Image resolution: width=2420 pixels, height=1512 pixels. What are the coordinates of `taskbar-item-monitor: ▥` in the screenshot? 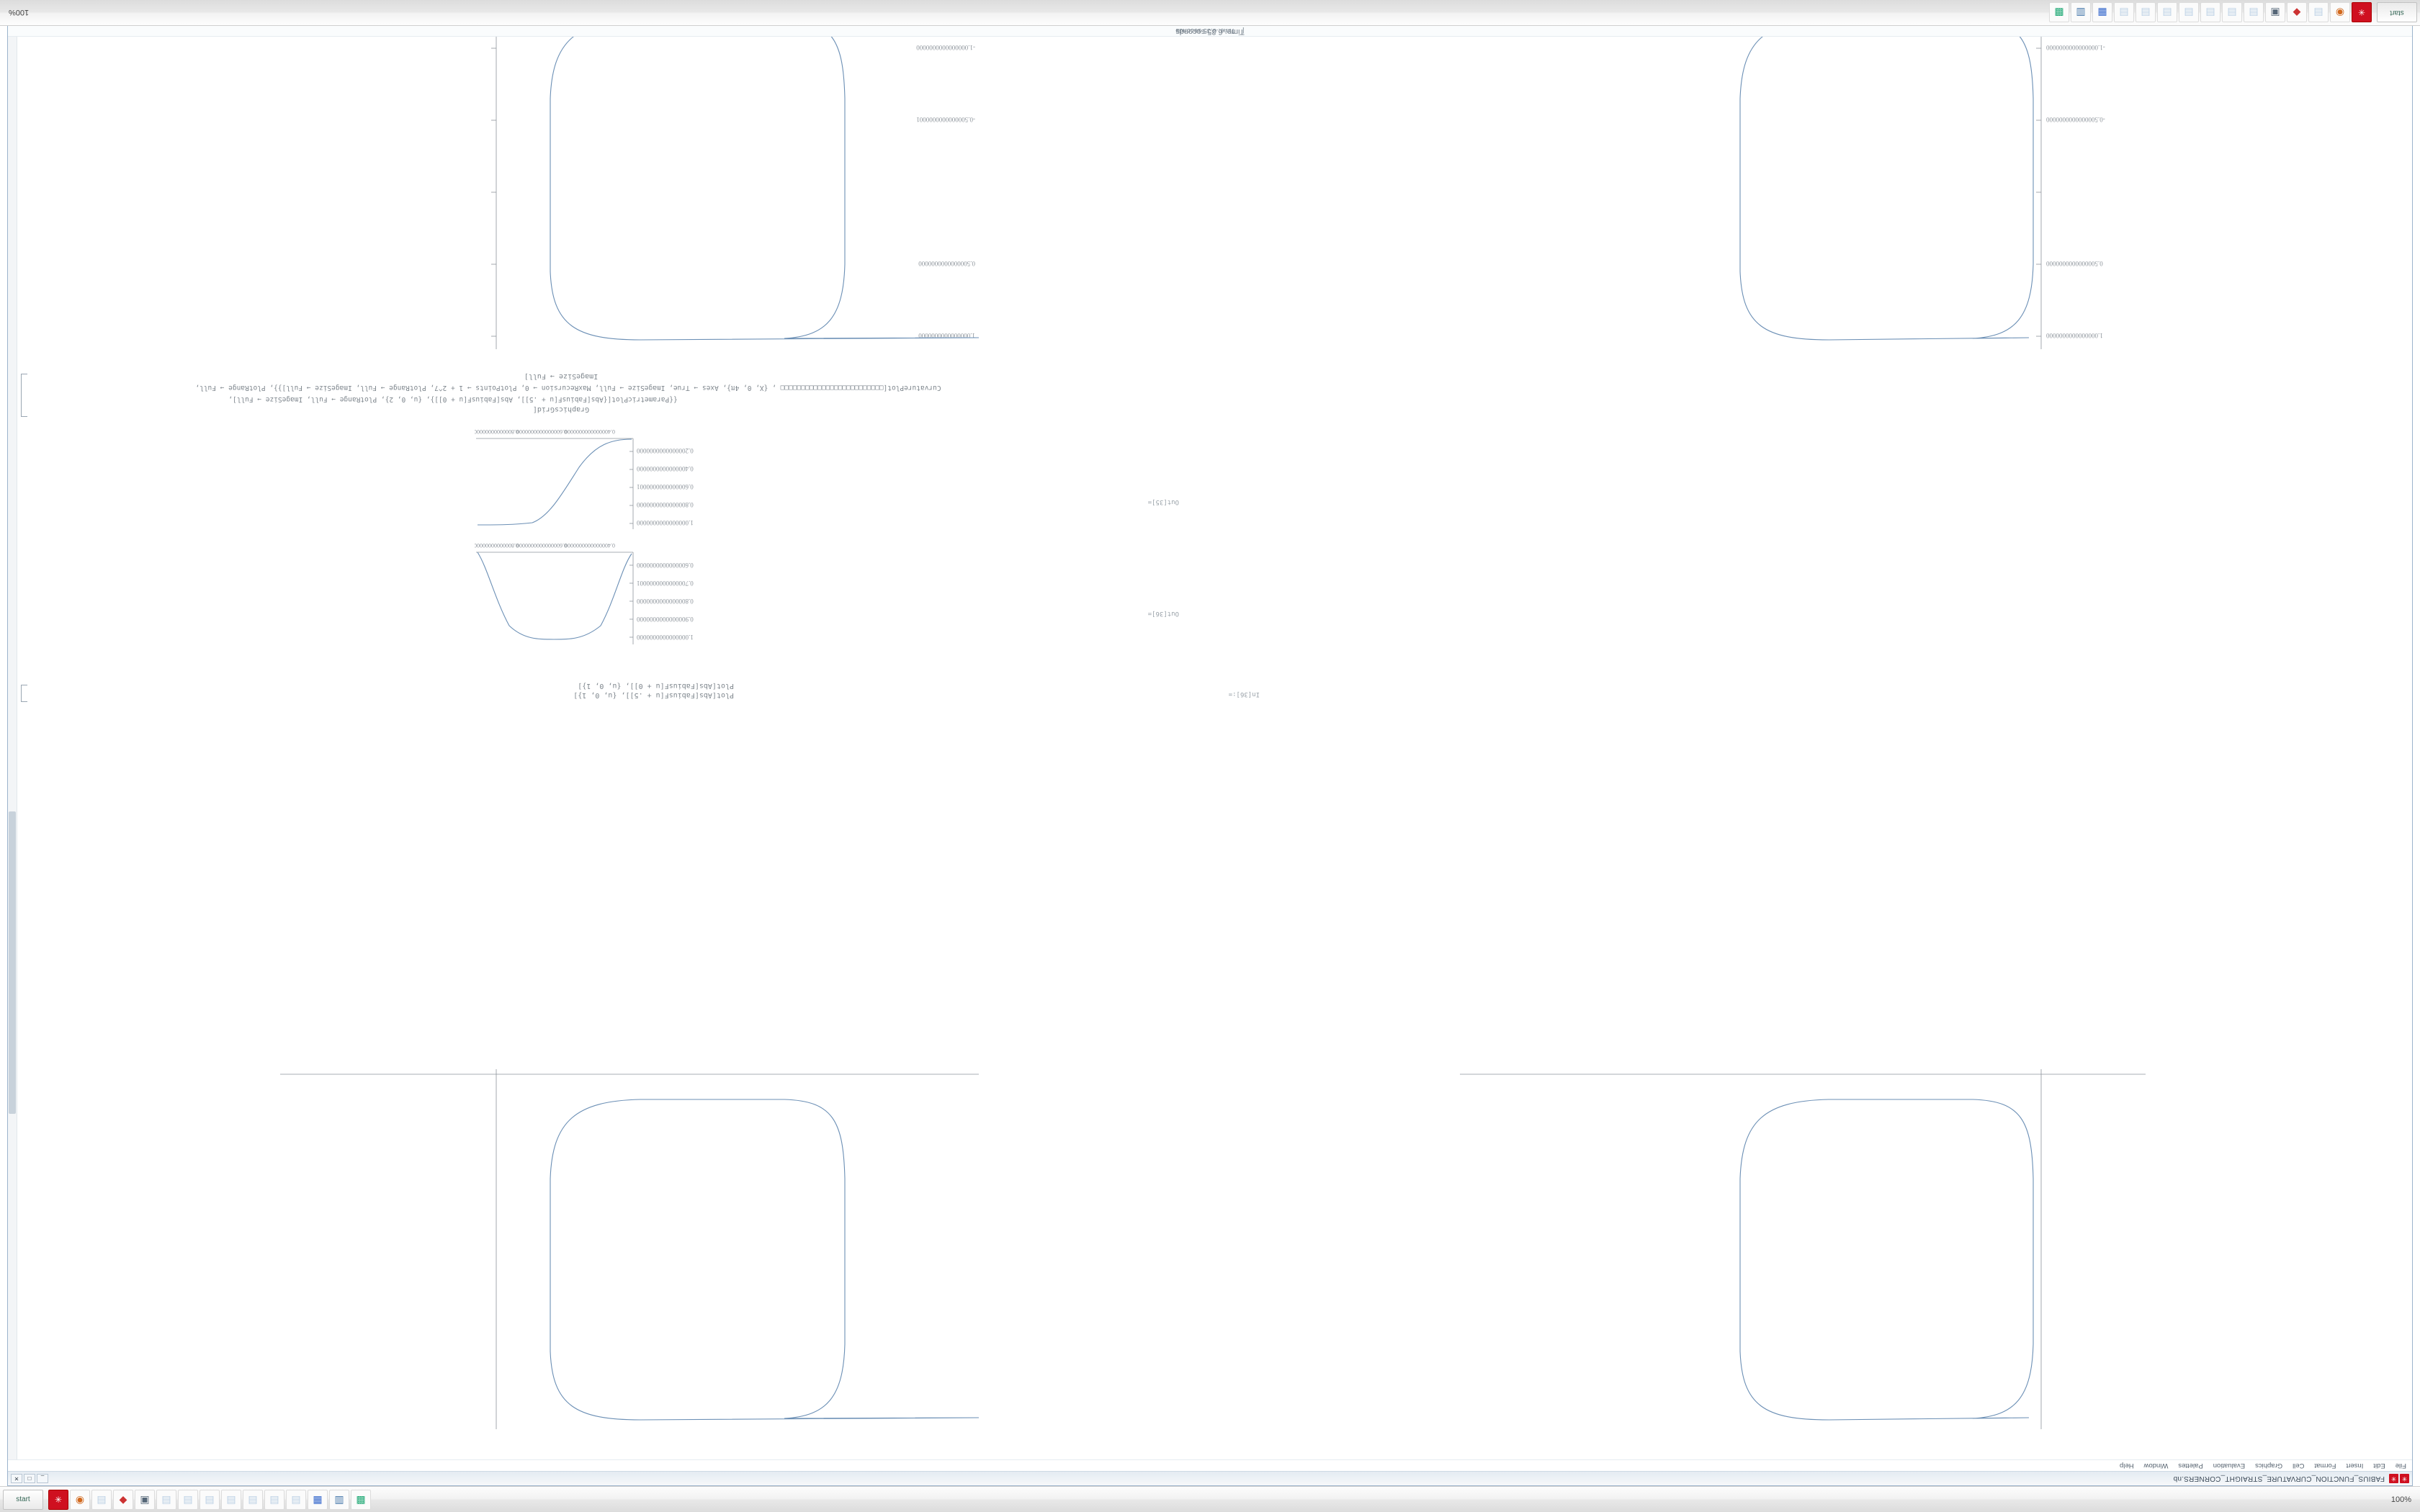 It's located at (339, 1499).